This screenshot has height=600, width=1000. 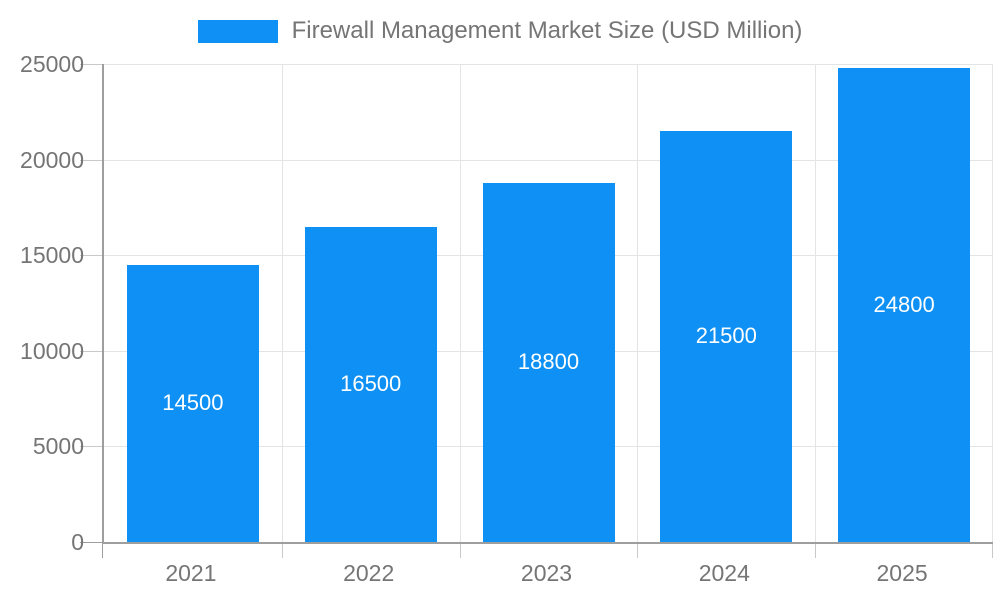 I want to click on y-tick-label: 20000, so click(x=52, y=159).